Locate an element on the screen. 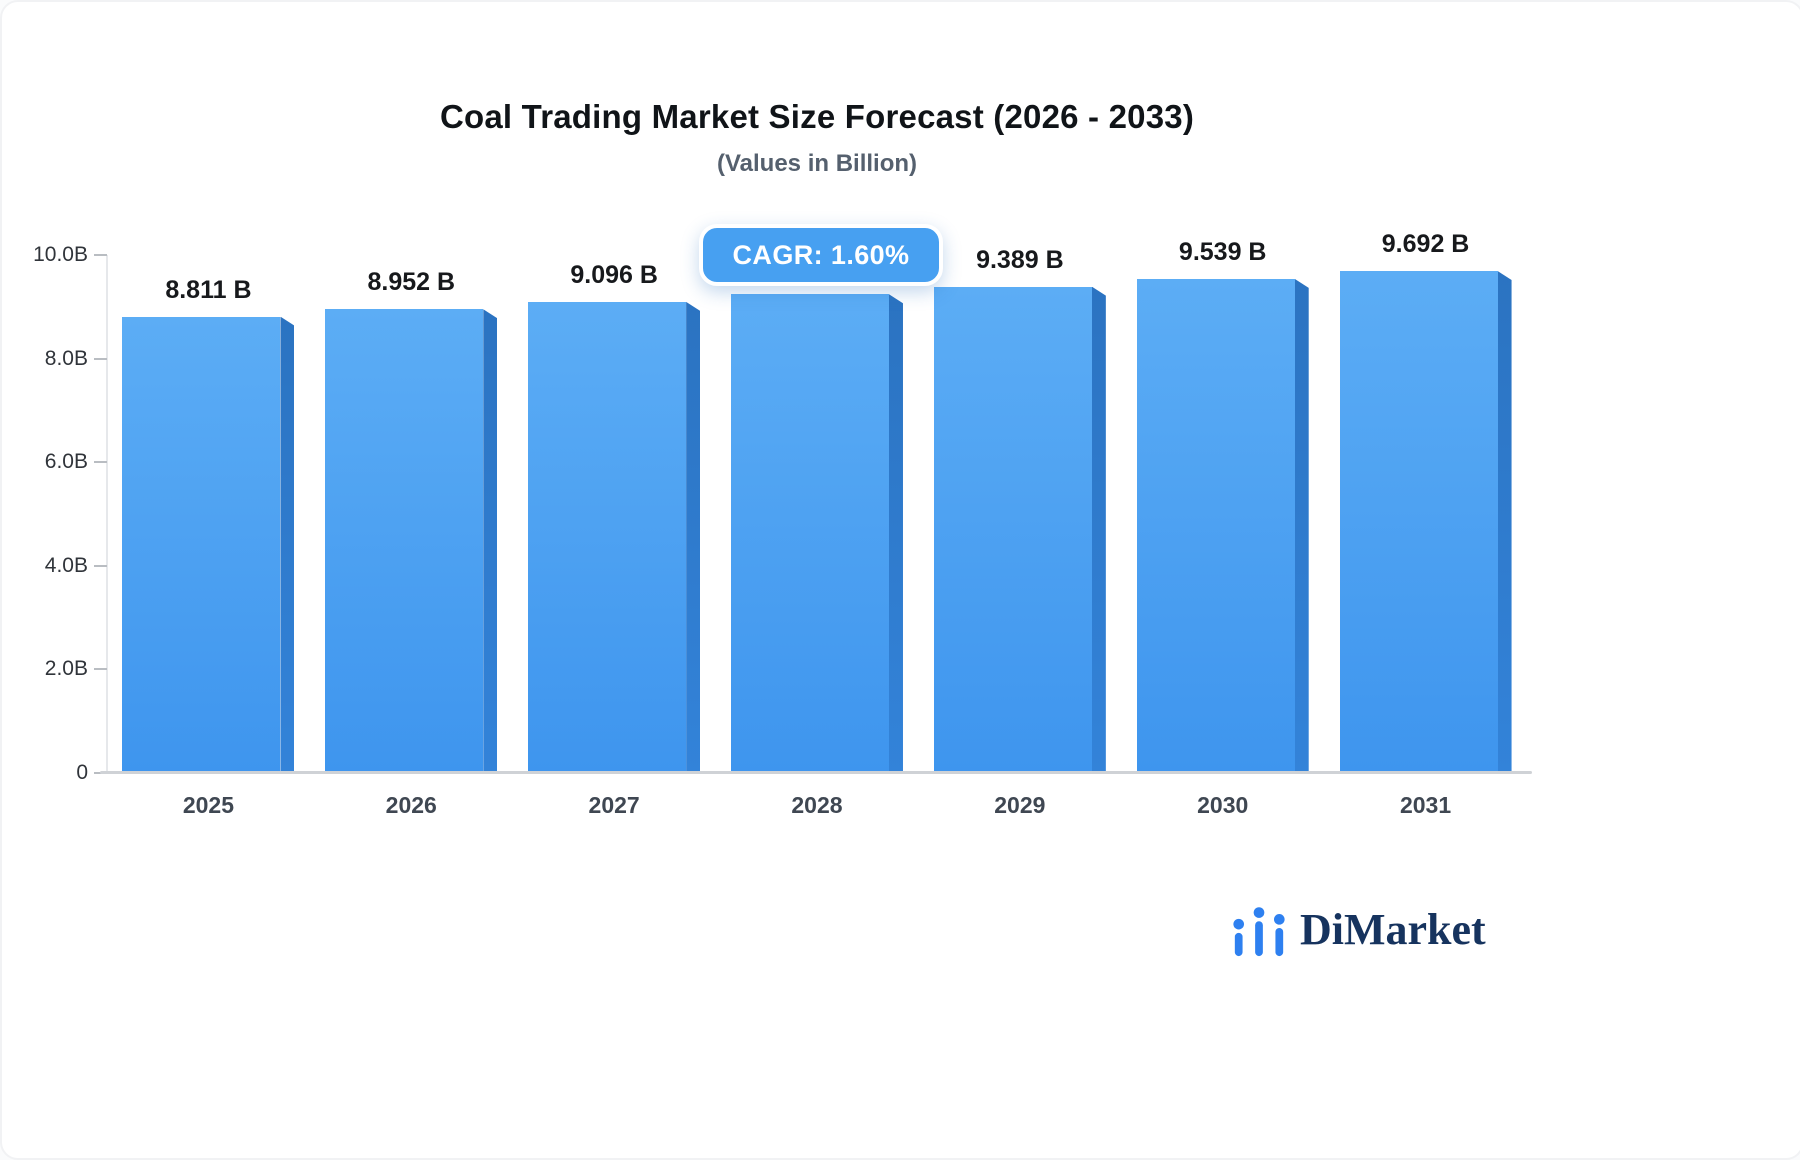 The height and width of the screenshot is (1160, 1800). cagr-badge: CAGR: 1.60% is located at coordinates (821, 255).